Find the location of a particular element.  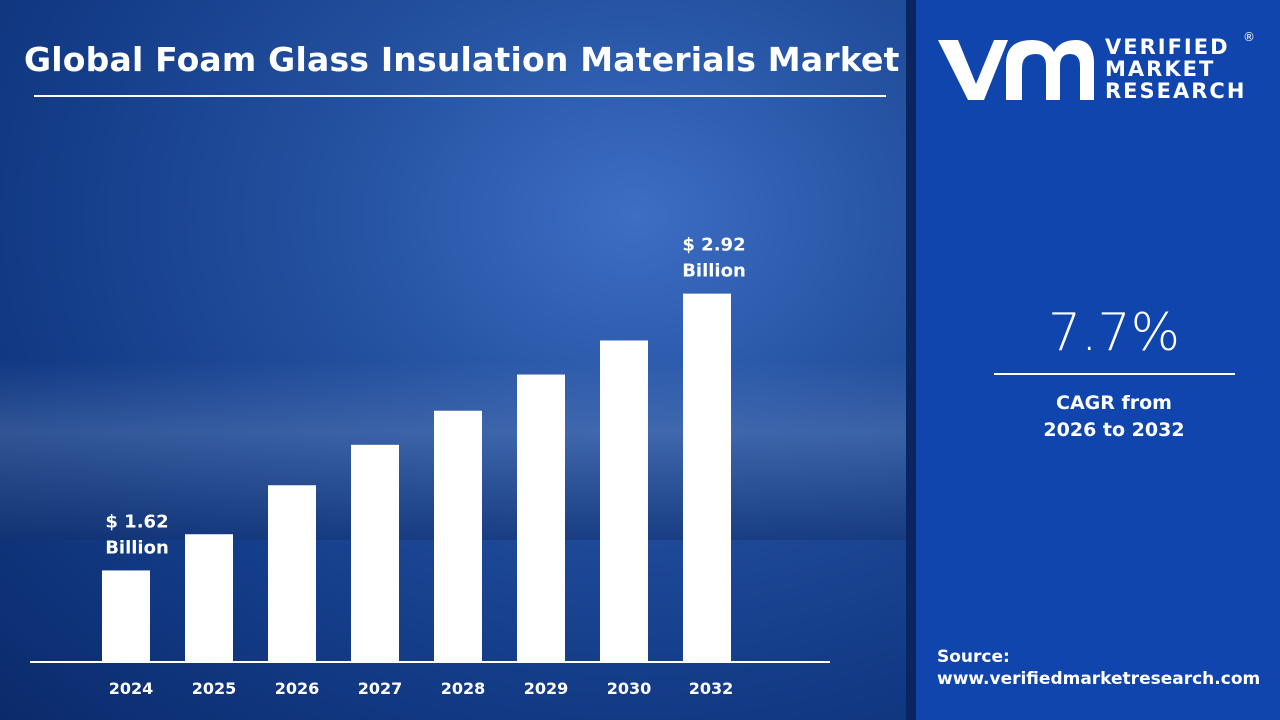

bar-2026 is located at coordinates (292, 573).